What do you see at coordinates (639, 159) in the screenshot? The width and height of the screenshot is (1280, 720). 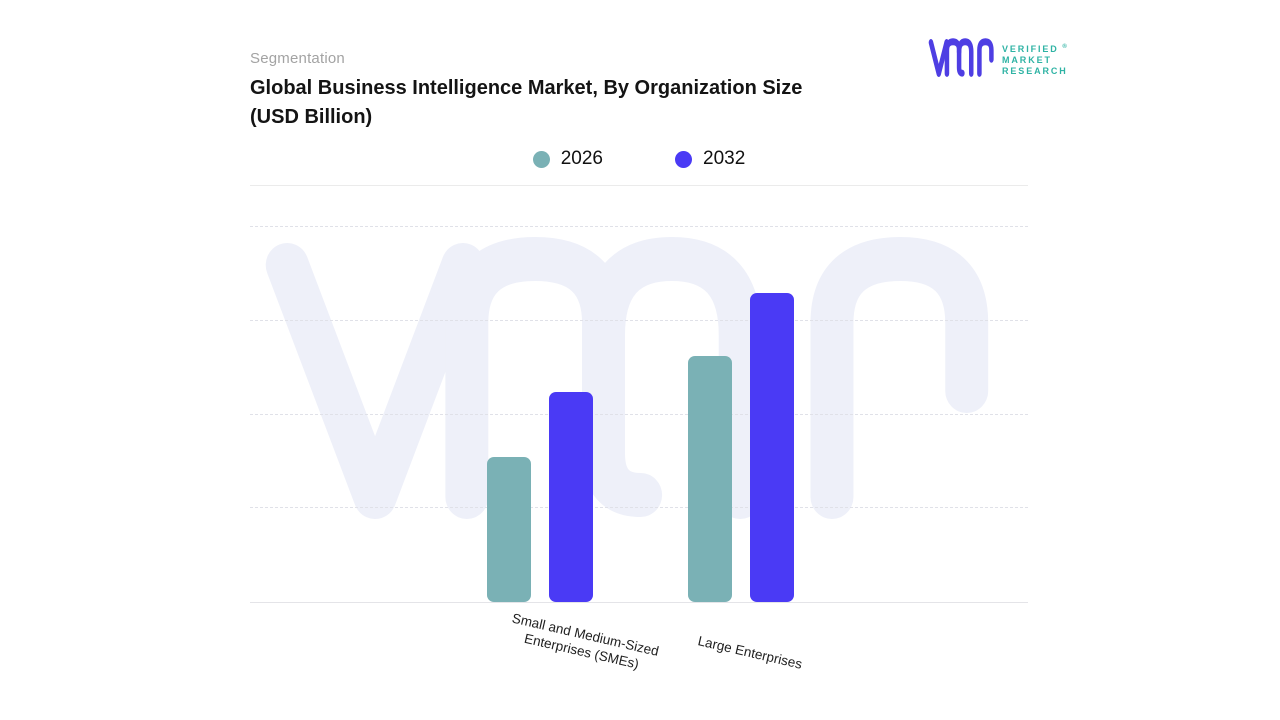 I see `legend: 2026 2032` at bounding box center [639, 159].